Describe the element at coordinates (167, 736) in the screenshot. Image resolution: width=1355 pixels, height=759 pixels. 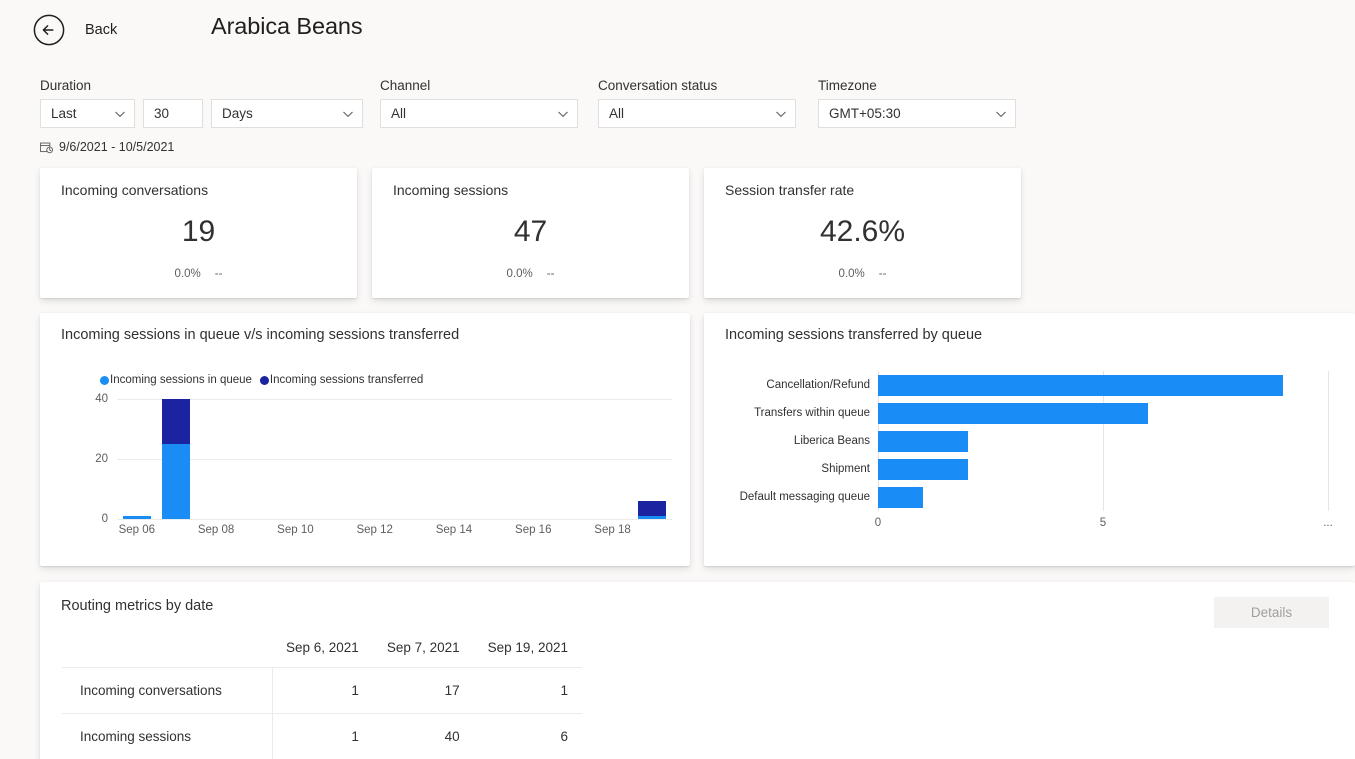
I see `table-row-header: Incoming sessions` at that location.